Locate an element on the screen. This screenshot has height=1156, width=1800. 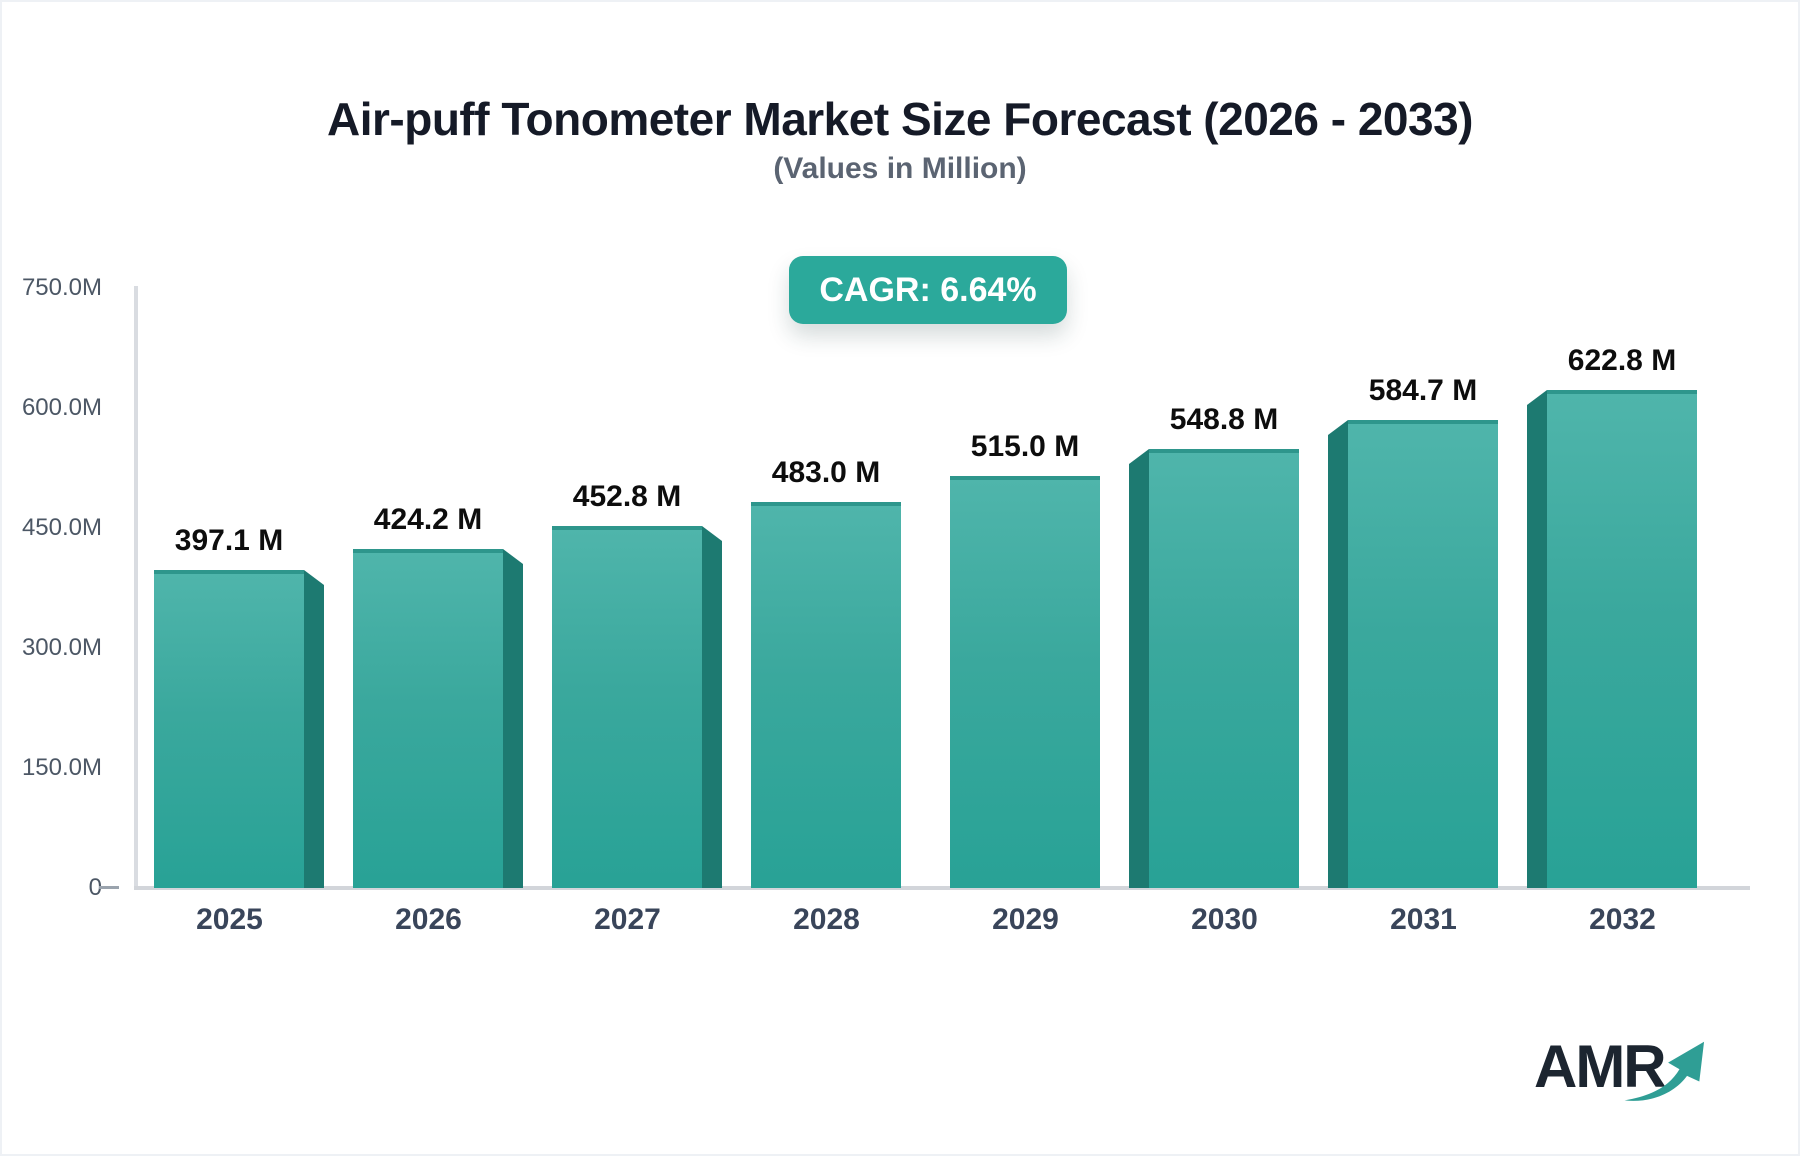
bar-3d-side-2025 is located at coordinates (314, 729).